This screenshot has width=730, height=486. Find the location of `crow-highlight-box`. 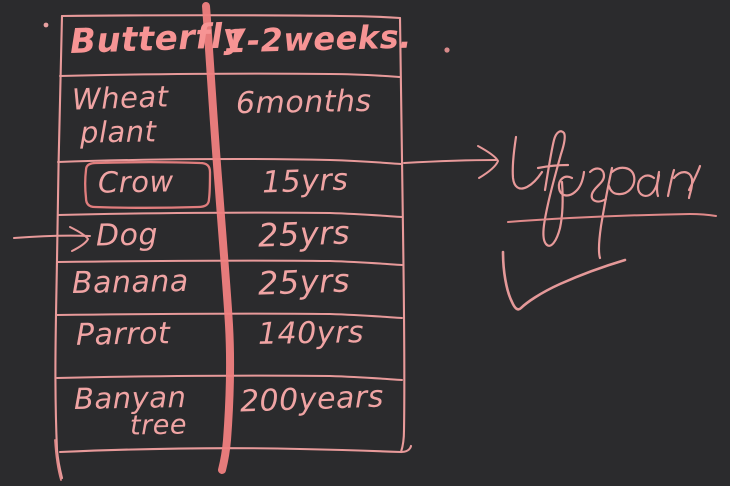

crow-highlight-box is located at coordinates (148, 185).